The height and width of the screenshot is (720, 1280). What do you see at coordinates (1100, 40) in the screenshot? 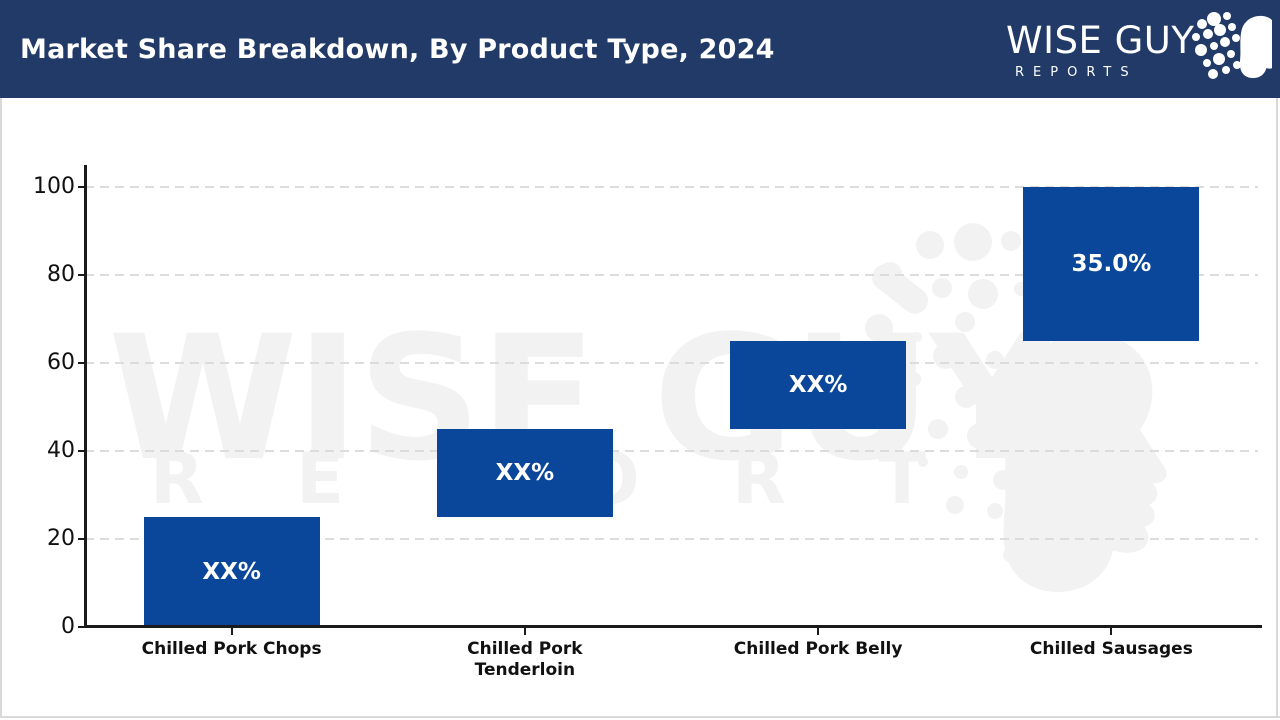
I see `logo-wordmark: WISE GUY` at bounding box center [1100, 40].